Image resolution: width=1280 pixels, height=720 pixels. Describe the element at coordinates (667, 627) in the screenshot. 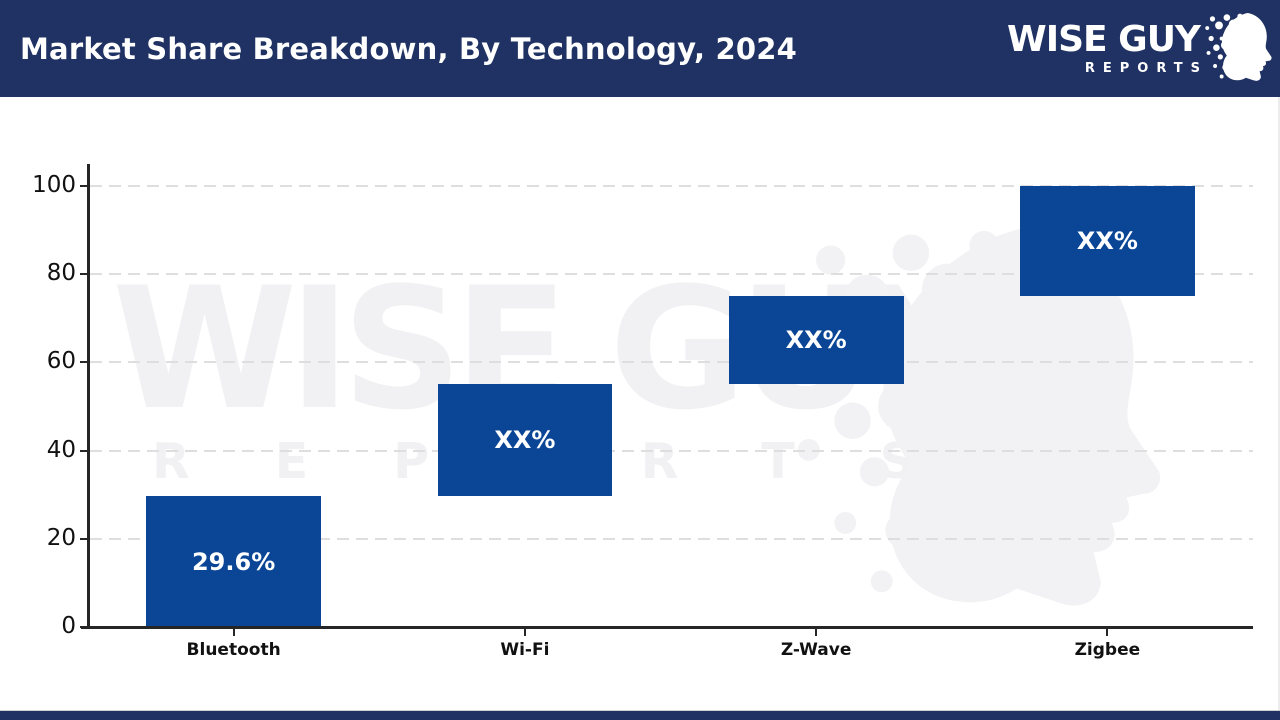

I see `x-axis-line` at that location.